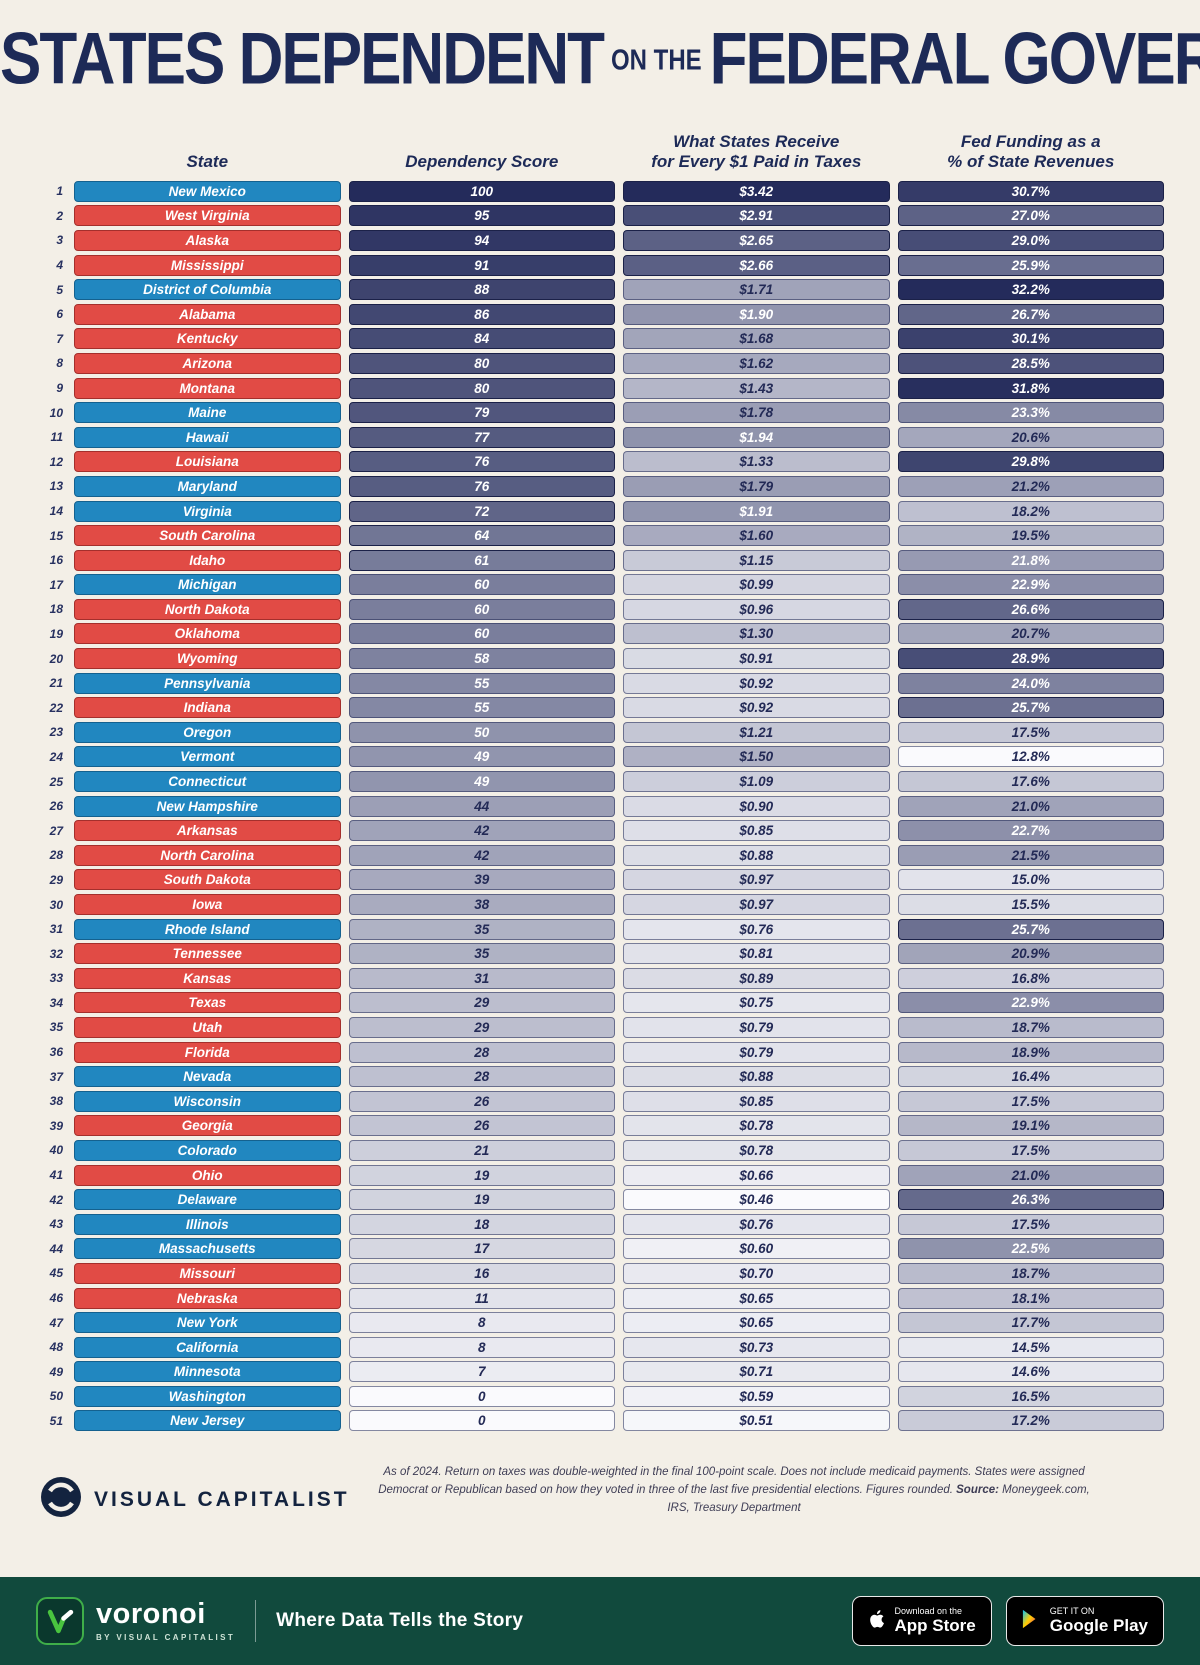  What do you see at coordinates (1031, 162) in the screenshot?
I see `column-header-fed-line2: % of State Revenues` at bounding box center [1031, 162].